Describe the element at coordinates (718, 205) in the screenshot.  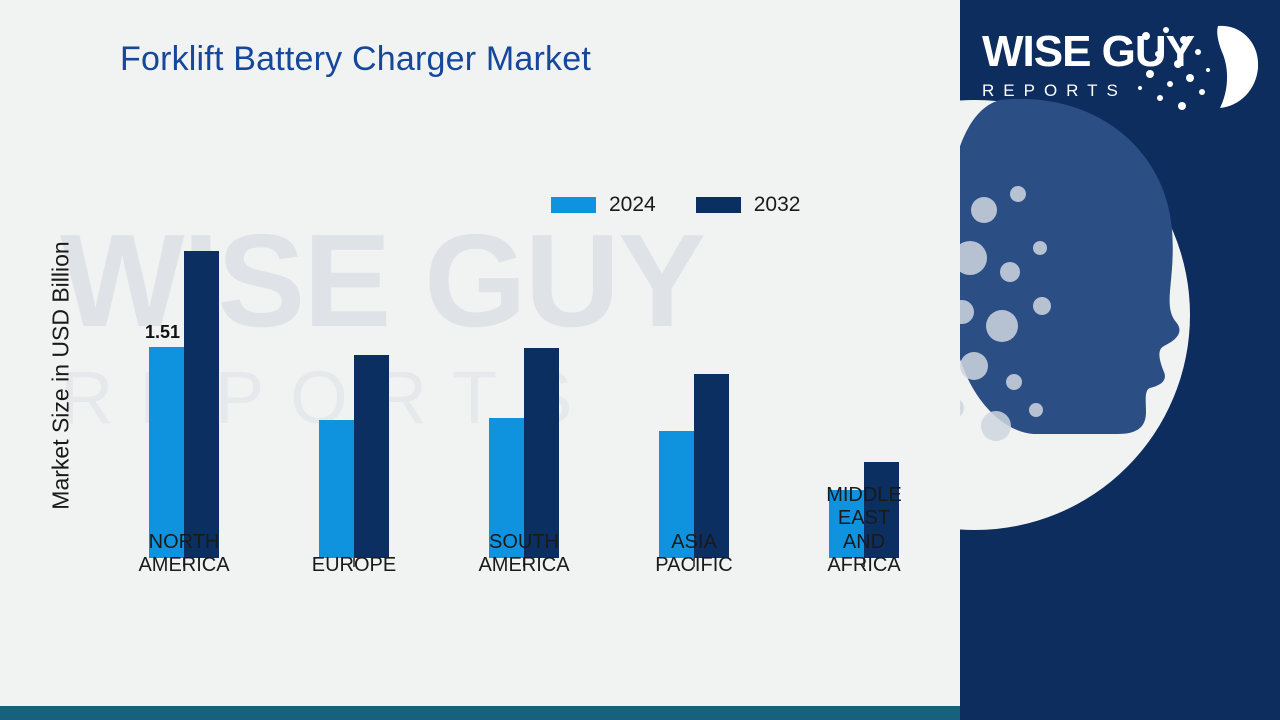
I see `legend-swatch-2032` at that location.